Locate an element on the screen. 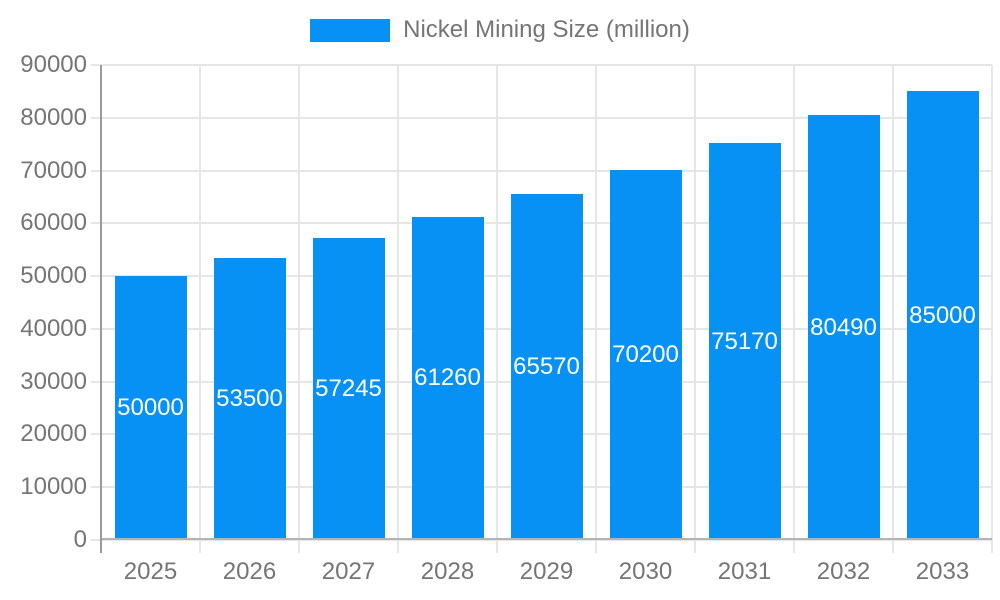 This screenshot has height=600, width=1000. bar-2027 is located at coordinates (348, 388).